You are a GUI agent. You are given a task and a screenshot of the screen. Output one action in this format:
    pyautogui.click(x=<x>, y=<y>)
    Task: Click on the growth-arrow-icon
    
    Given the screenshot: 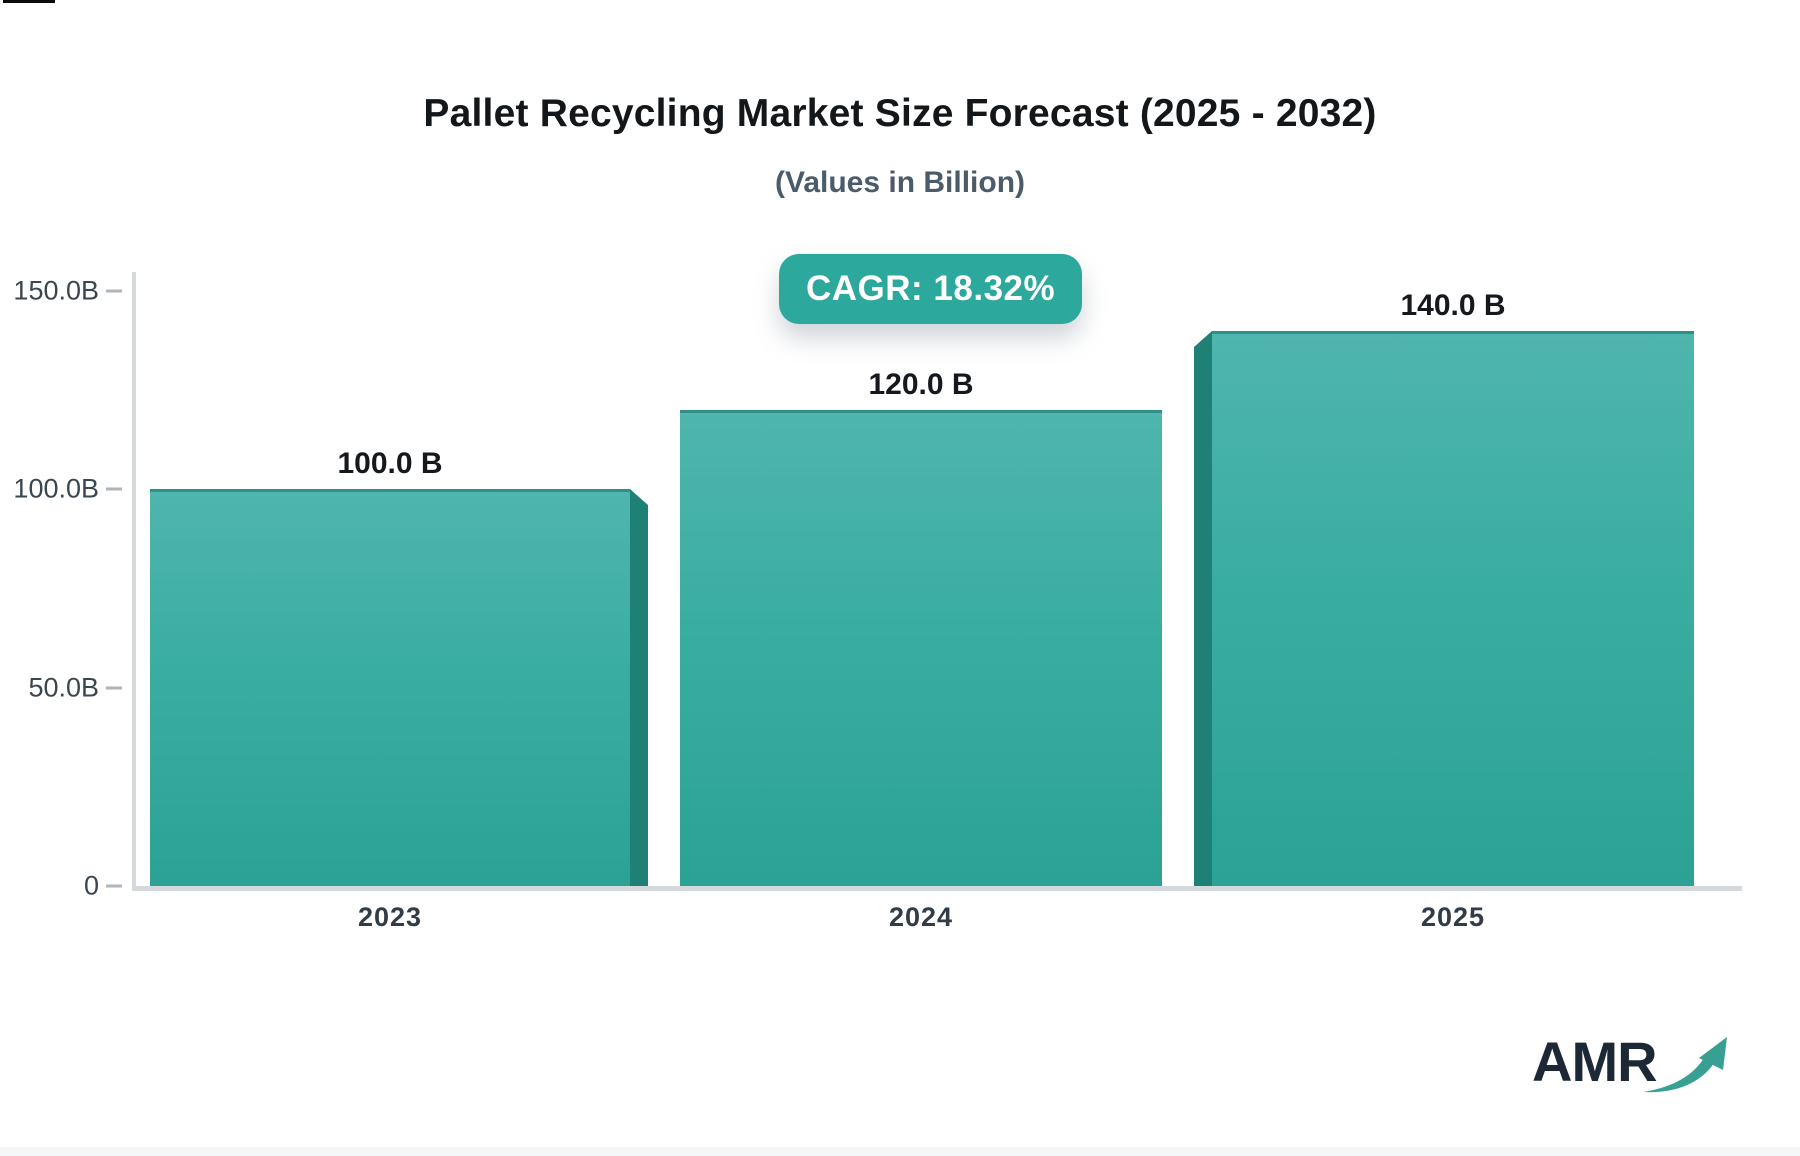 What is the action you would take?
    pyautogui.click(x=1684, y=1065)
    